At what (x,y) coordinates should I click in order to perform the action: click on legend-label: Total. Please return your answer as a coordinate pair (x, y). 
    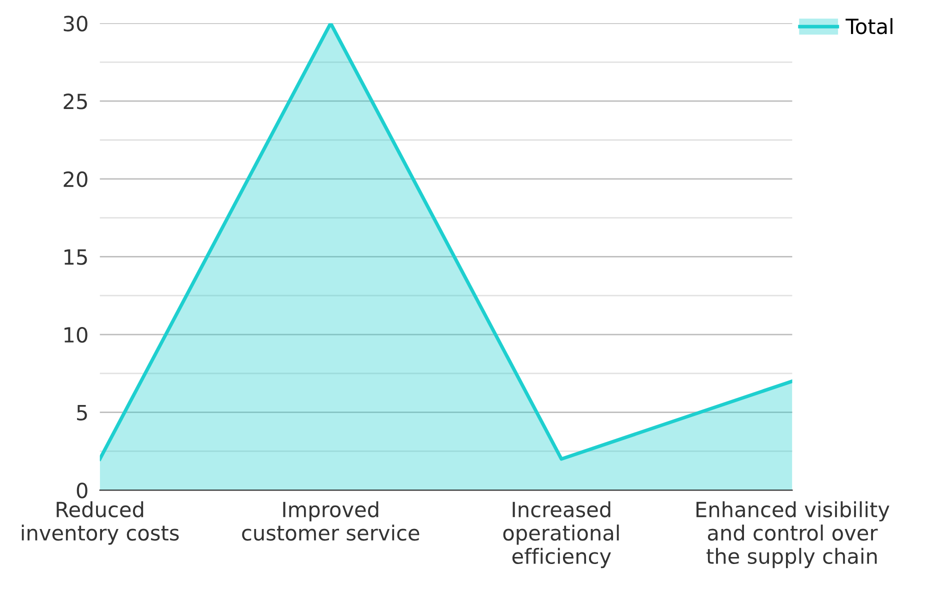
    Looking at the image, I should click on (869, 26).